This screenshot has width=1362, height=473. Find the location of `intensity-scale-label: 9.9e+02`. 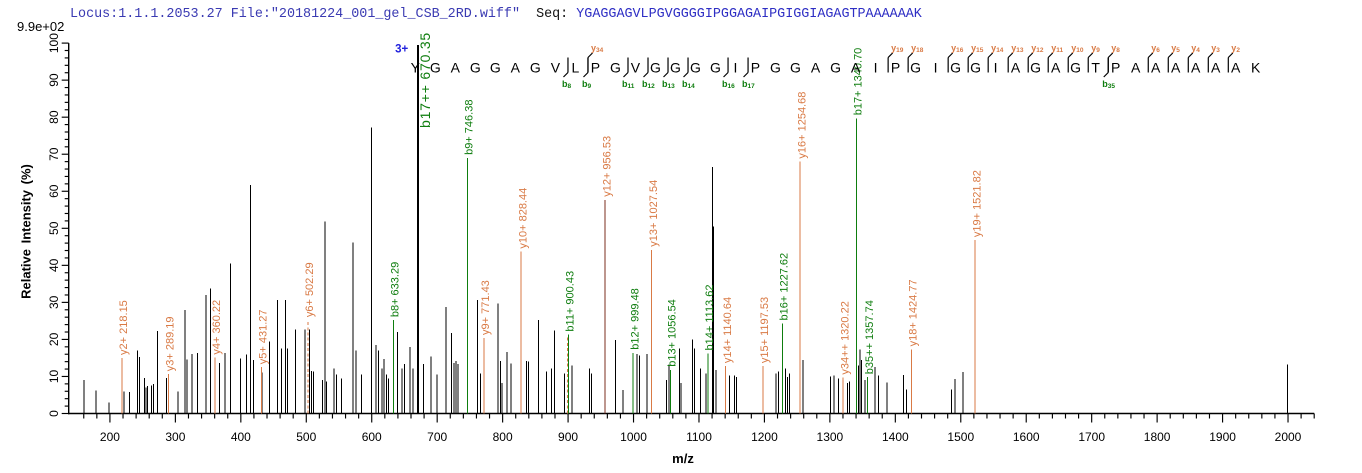

intensity-scale-label: 9.9e+02 is located at coordinates (41, 26).